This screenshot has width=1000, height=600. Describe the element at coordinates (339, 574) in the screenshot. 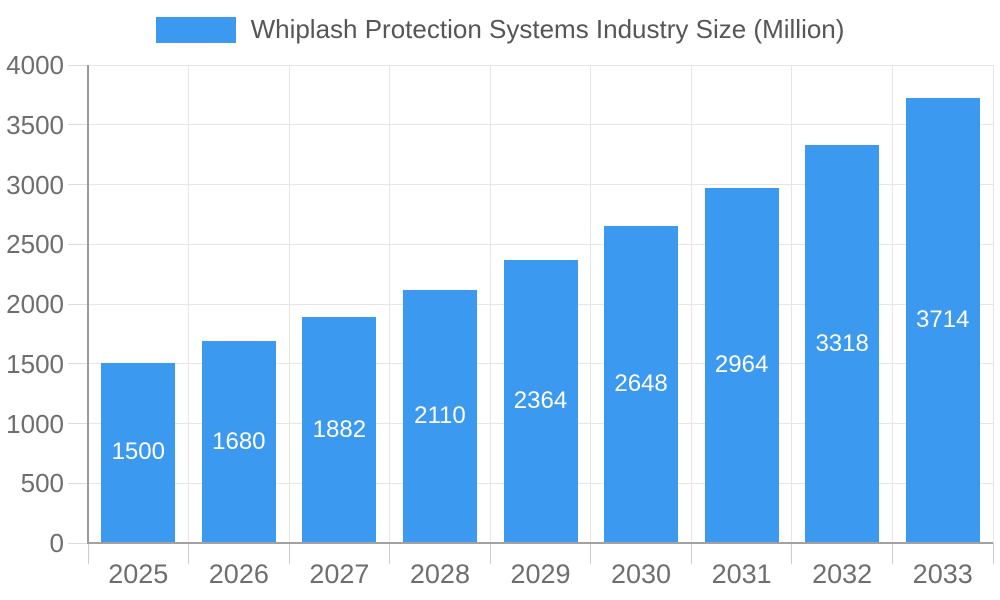

I see `x-tick-label: 2027` at that location.